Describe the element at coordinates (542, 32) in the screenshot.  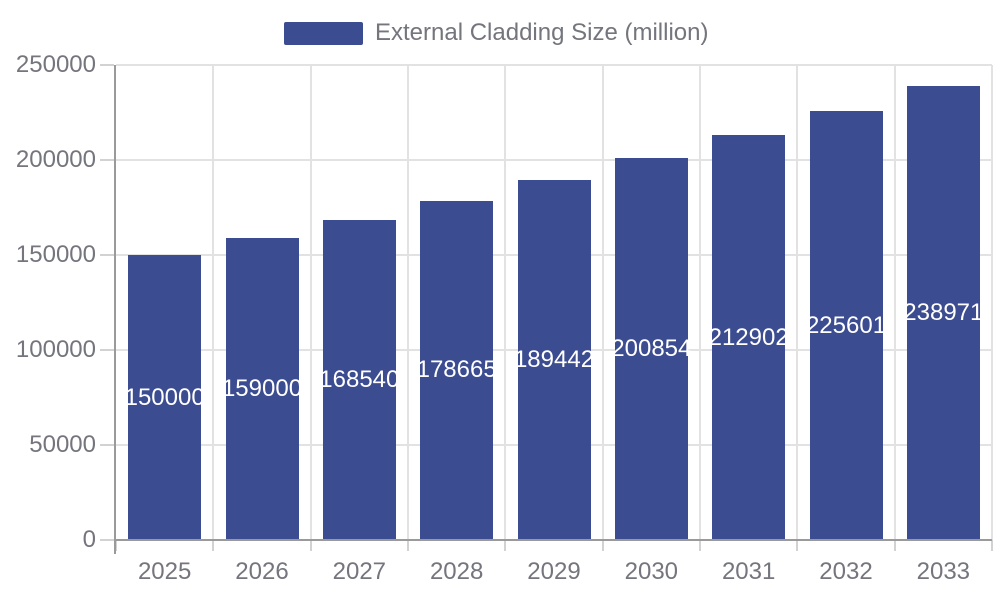
I see `legend-label: External Cladding Size (million)` at that location.